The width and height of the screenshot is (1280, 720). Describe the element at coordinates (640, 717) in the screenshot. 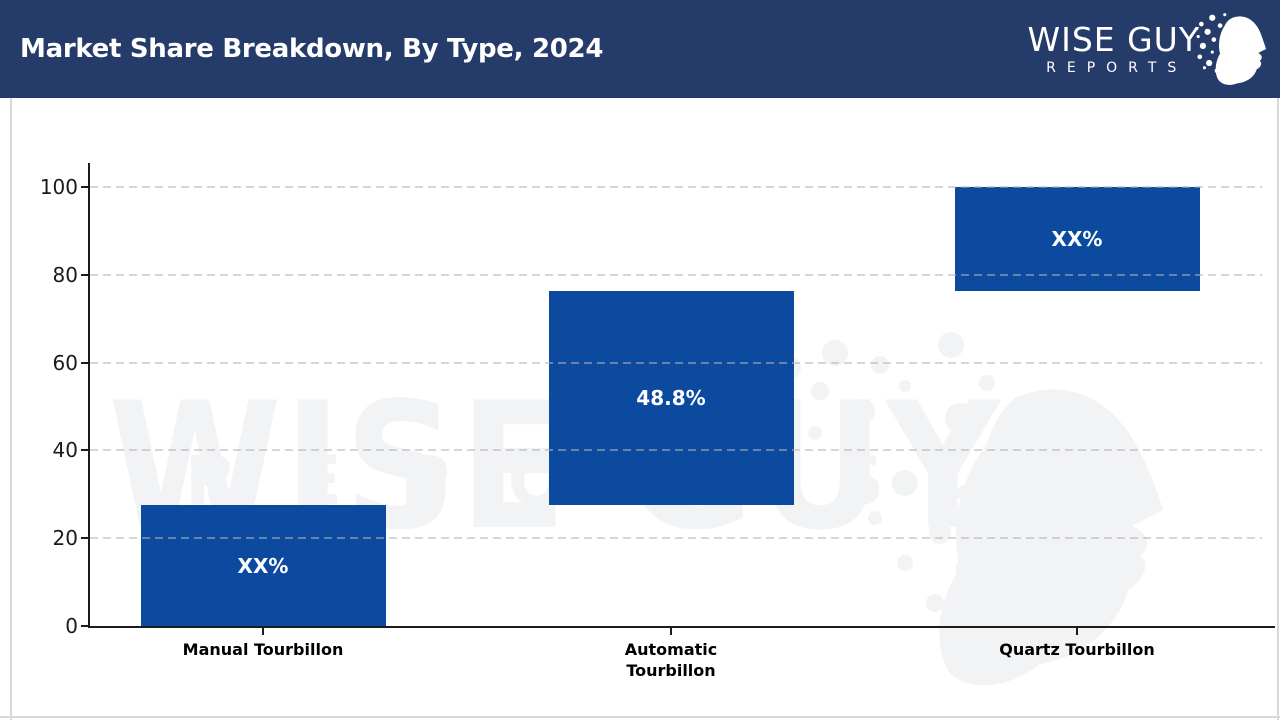

I see `frame-line-bottom` at that location.